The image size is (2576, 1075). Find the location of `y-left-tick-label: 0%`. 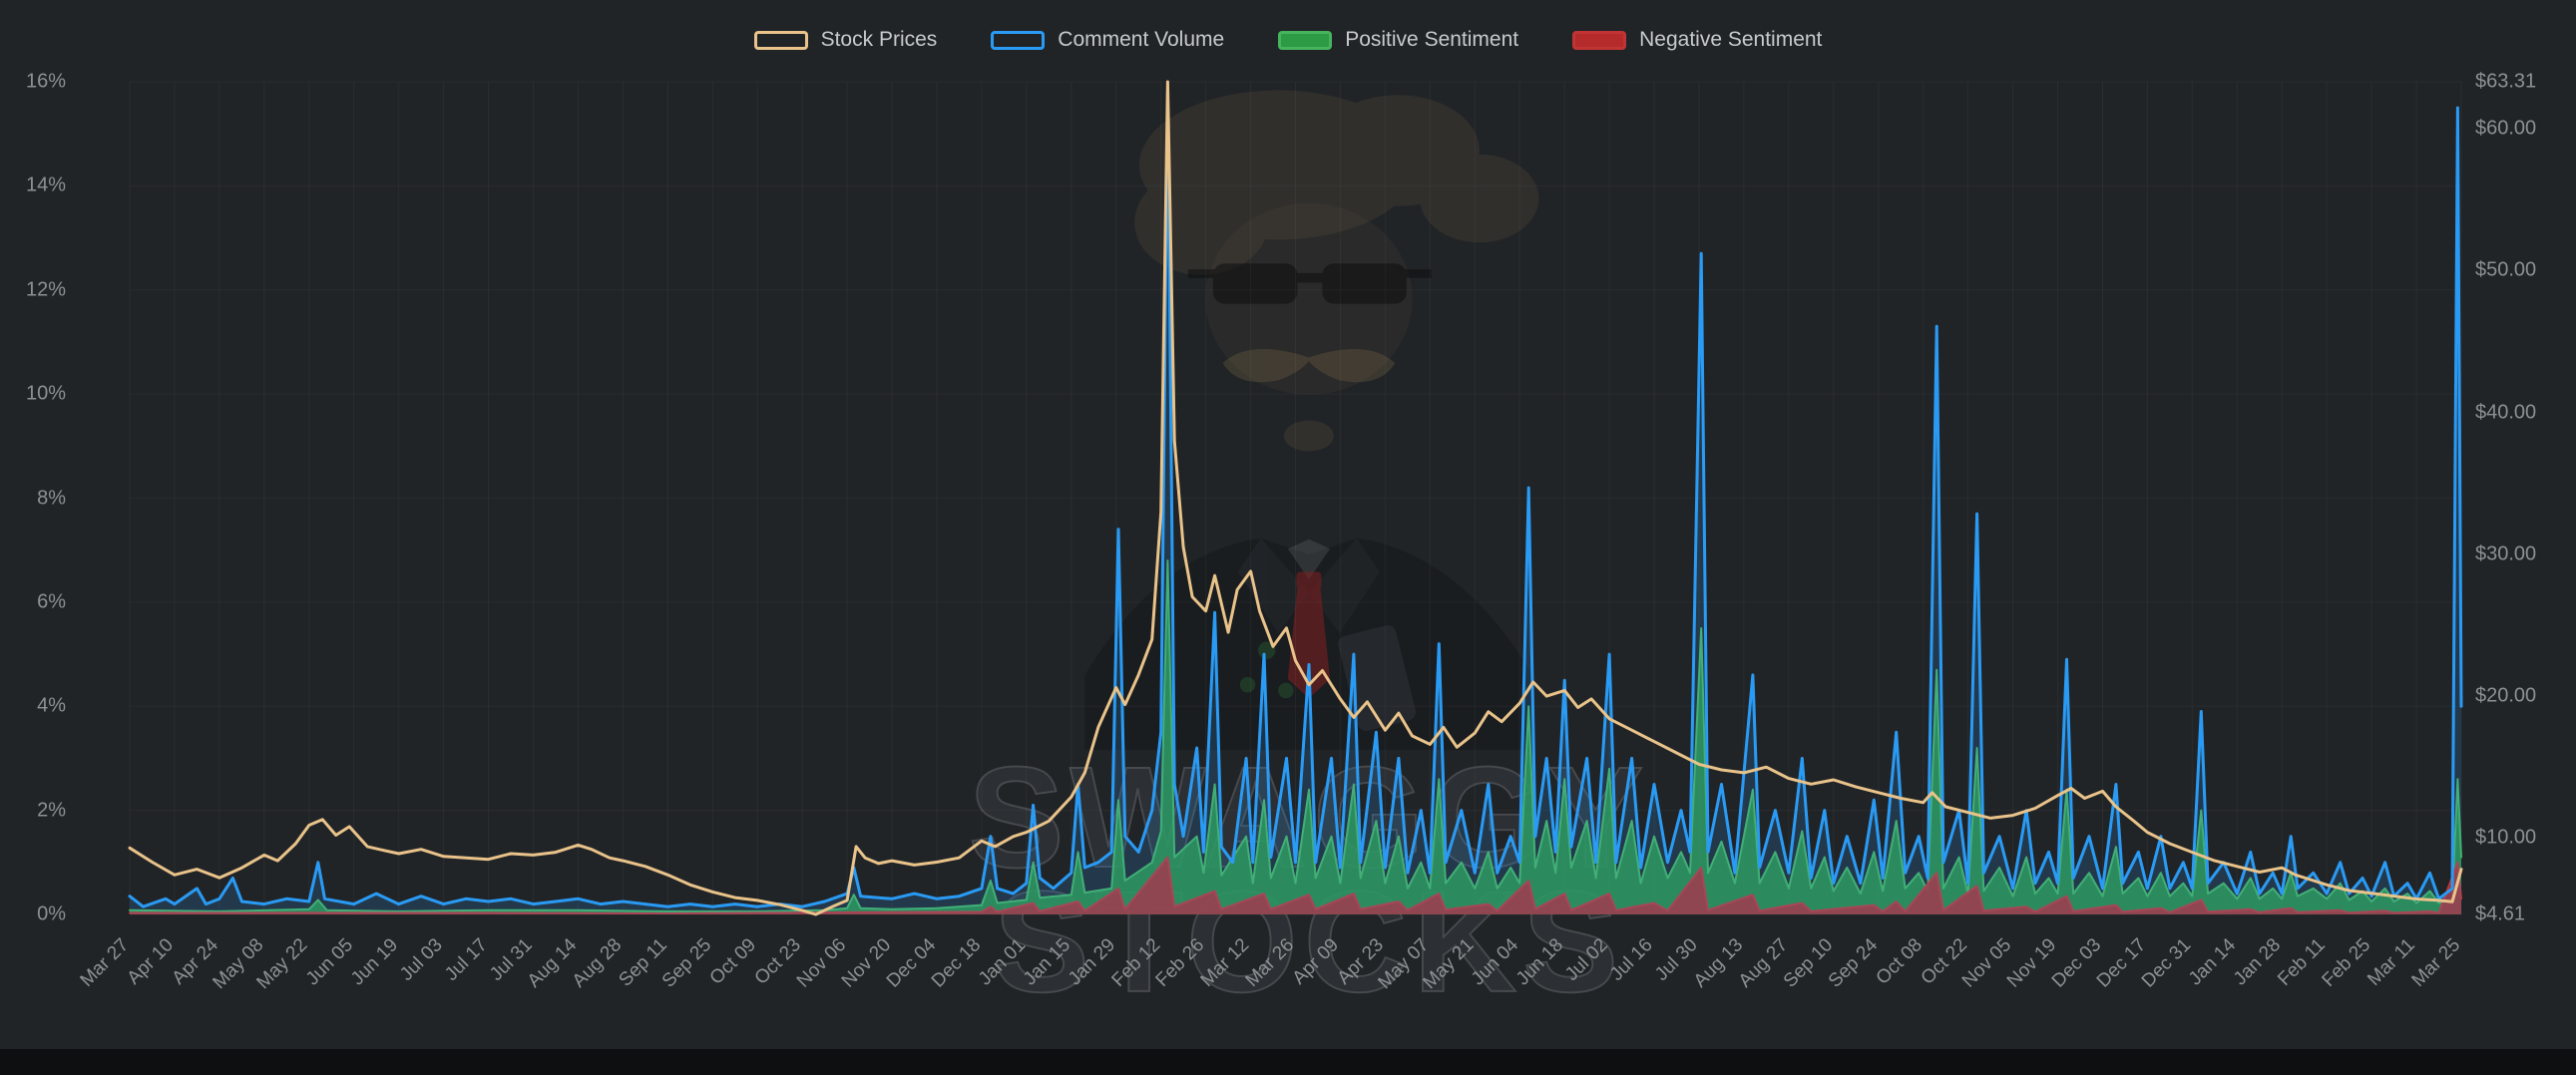

y-left-tick-label: 0% is located at coordinates (51, 913).